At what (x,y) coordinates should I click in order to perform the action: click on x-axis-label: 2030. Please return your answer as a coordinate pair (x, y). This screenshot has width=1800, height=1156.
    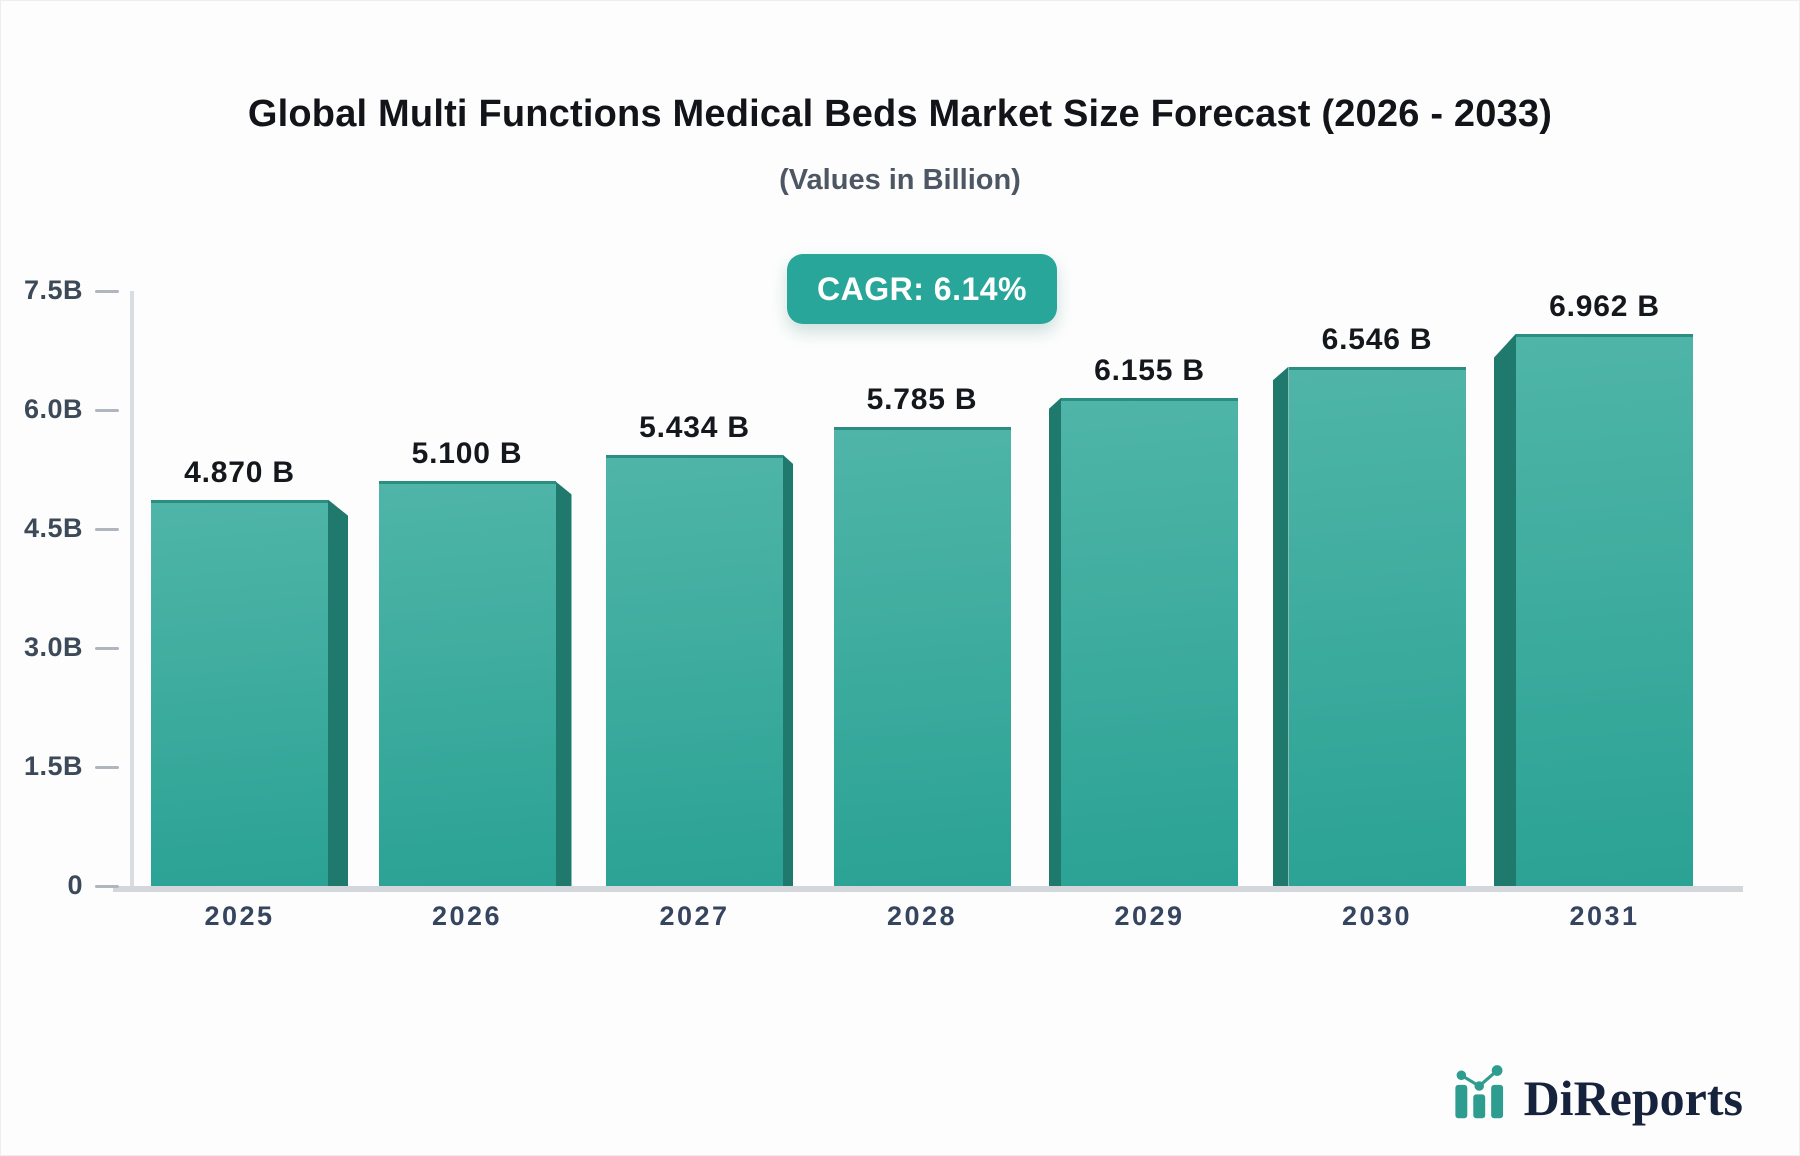
    Looking at the image, I should click on (1377, 916).